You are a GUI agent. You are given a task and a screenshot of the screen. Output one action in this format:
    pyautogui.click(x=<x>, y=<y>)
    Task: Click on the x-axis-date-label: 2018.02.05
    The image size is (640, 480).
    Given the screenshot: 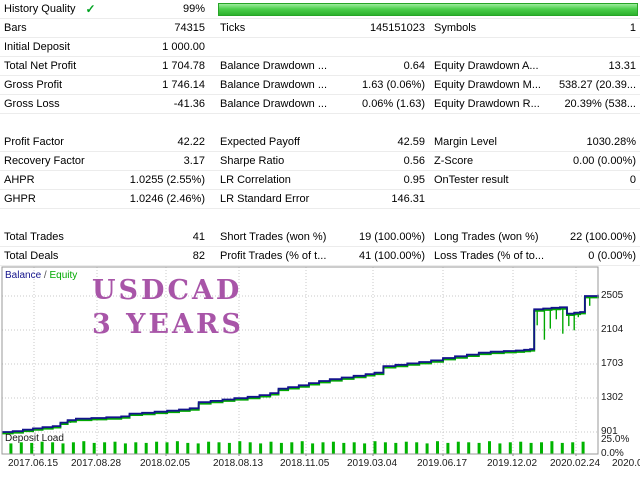 What is the action you would take?
    pyautogui.click(x=165, y=463)
    